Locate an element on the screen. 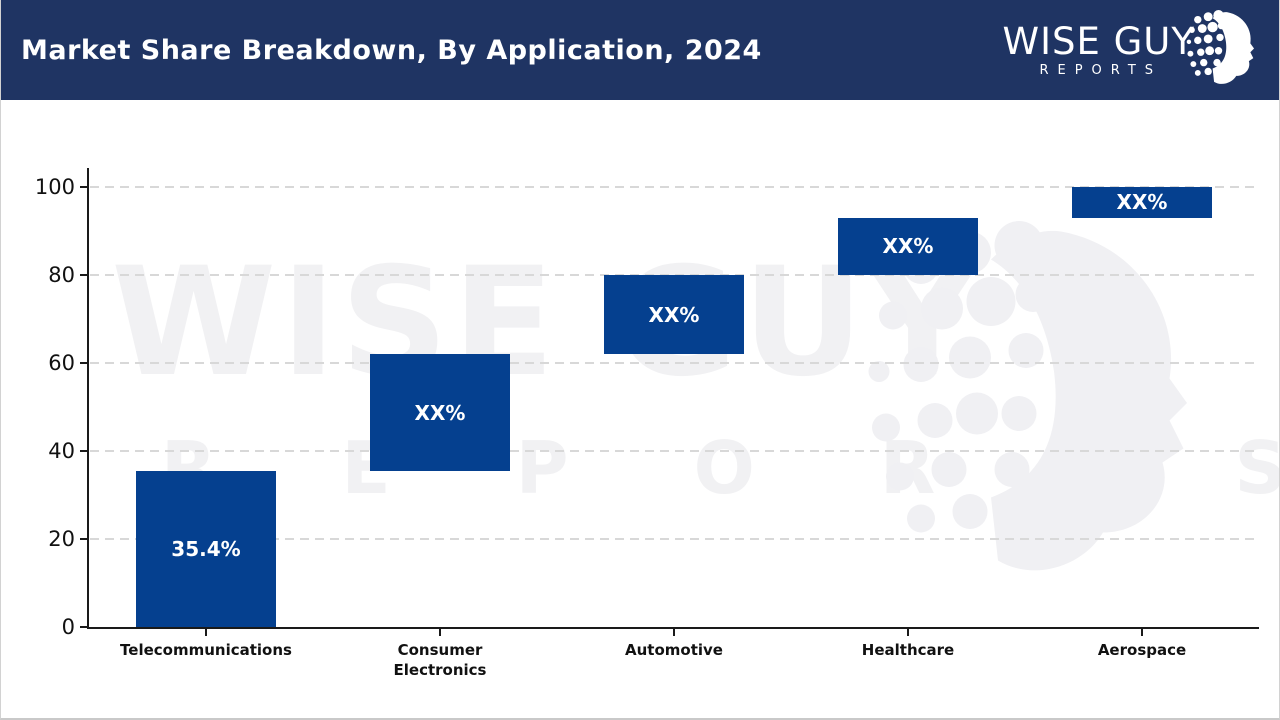  y-tick-label: 20 is located at coordinates (61, 539).